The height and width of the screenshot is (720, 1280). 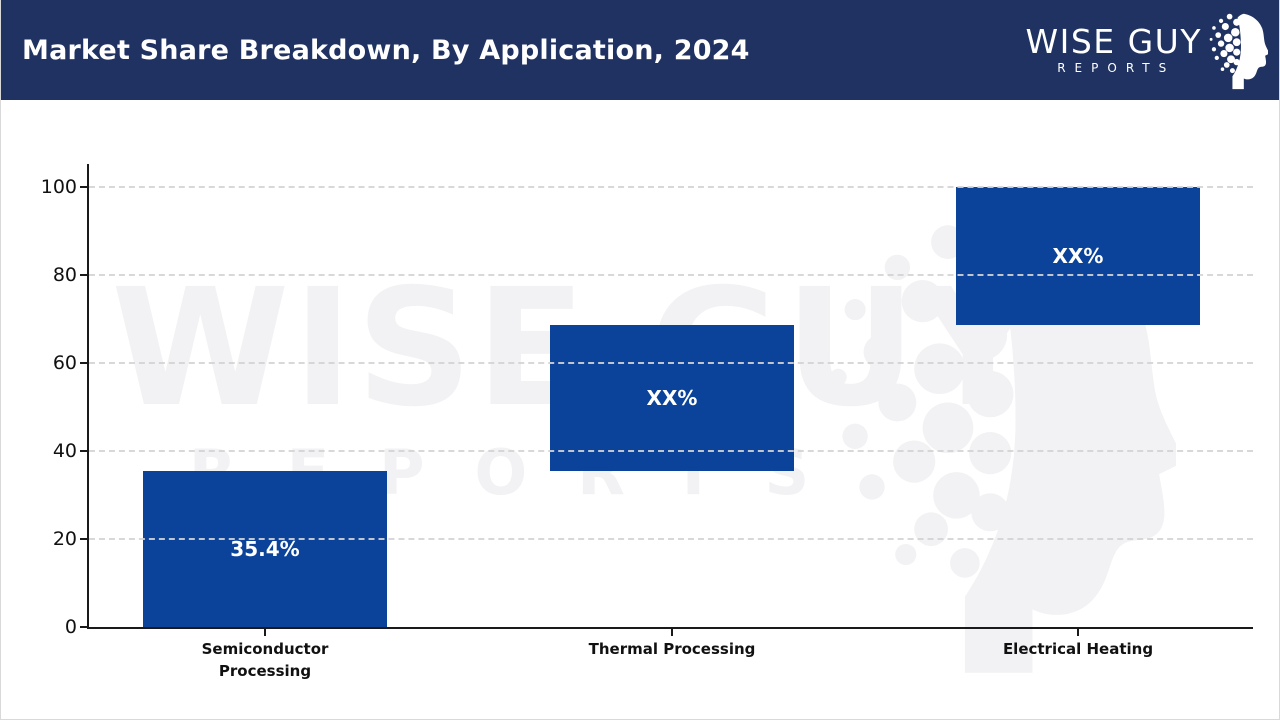 I want to click on y-axis-tick-label: 20, so click(x=64, y=539).